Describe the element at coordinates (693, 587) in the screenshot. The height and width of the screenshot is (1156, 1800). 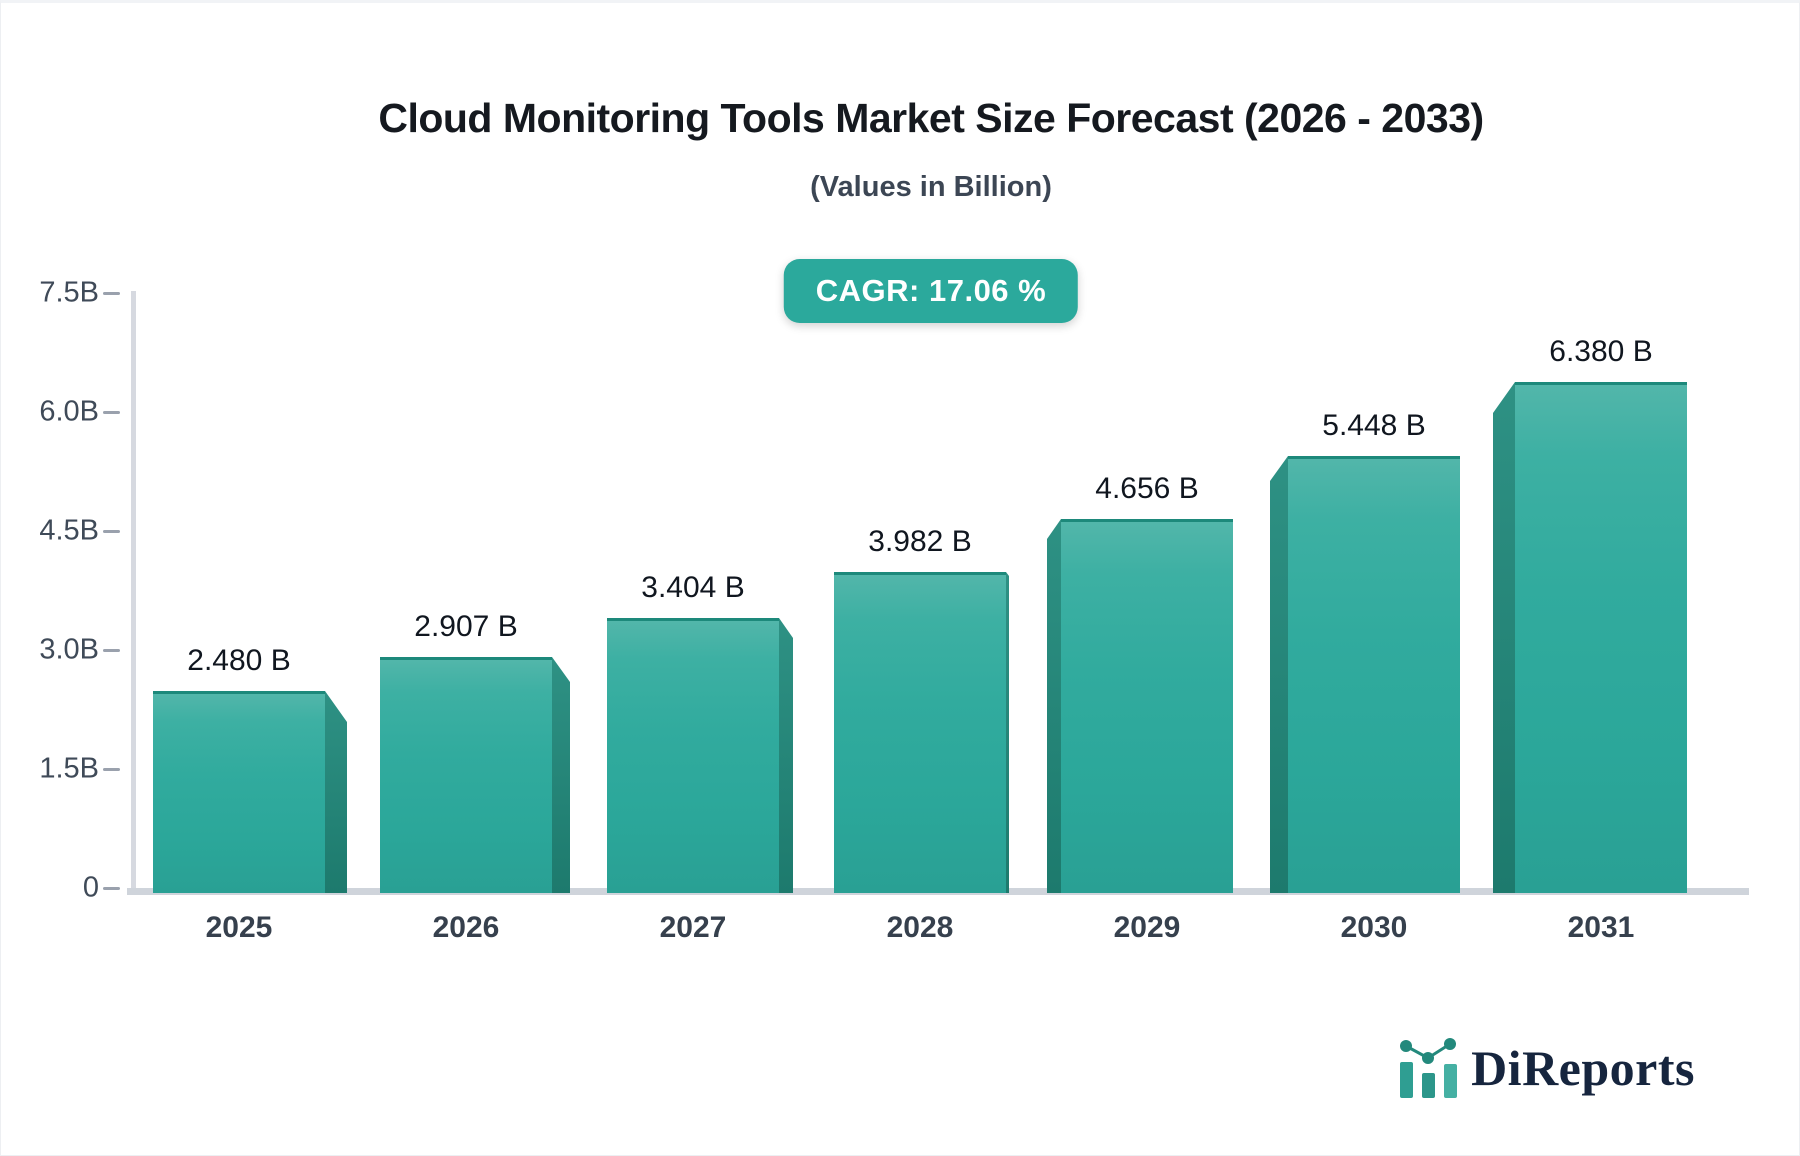
I see `bar-value-label: 3.404 B` at that location.